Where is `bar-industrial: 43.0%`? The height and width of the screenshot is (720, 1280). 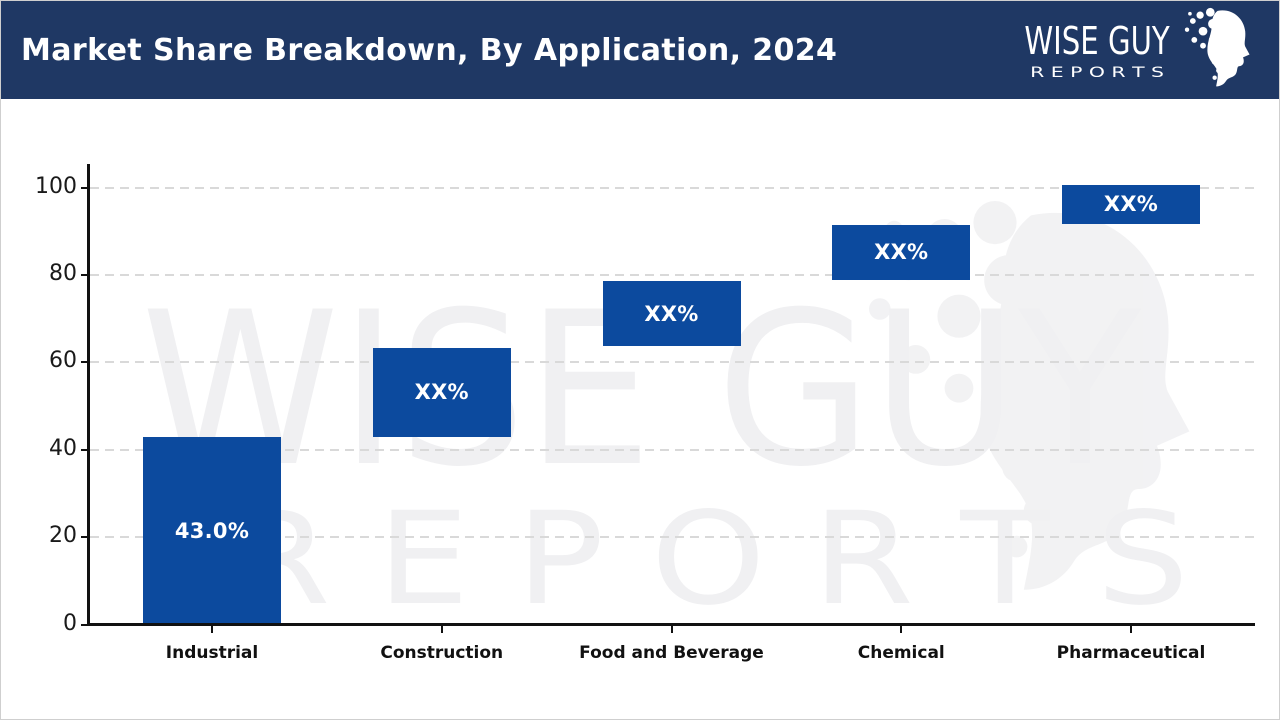 bar-industrial: 43.0% is located at coordinates (212, 530).